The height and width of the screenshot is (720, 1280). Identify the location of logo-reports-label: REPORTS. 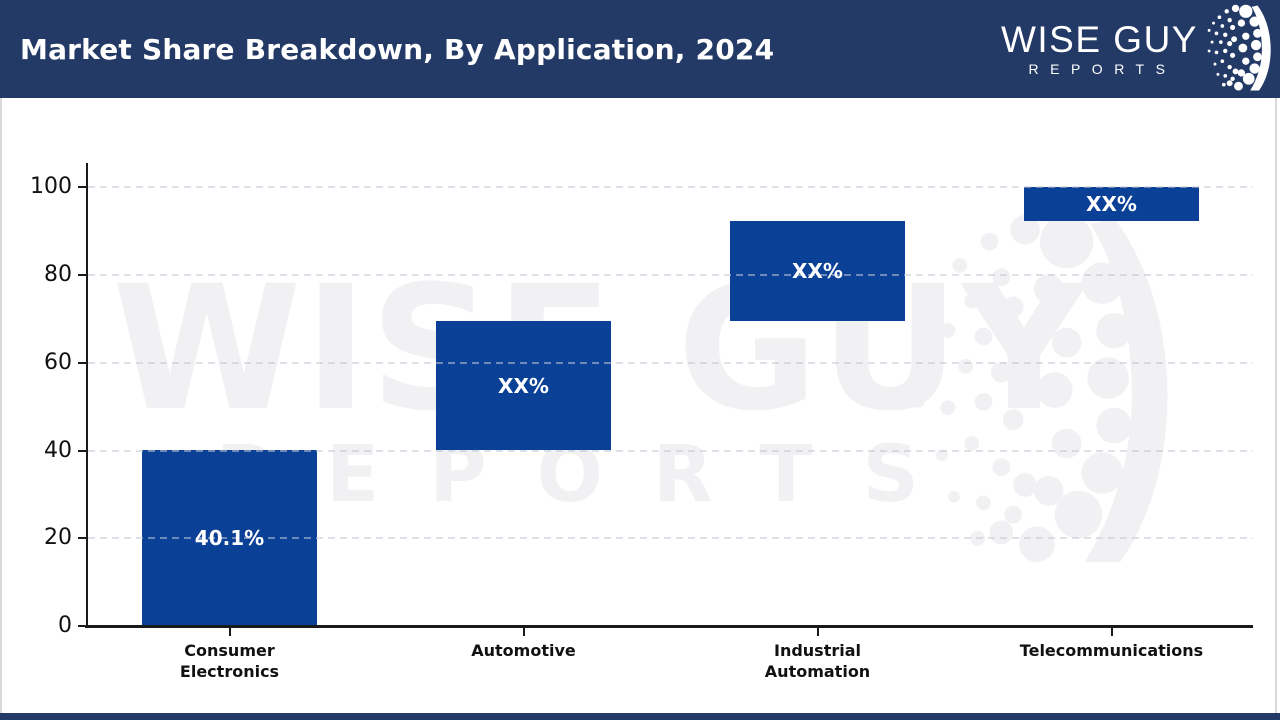
(1102, 68).